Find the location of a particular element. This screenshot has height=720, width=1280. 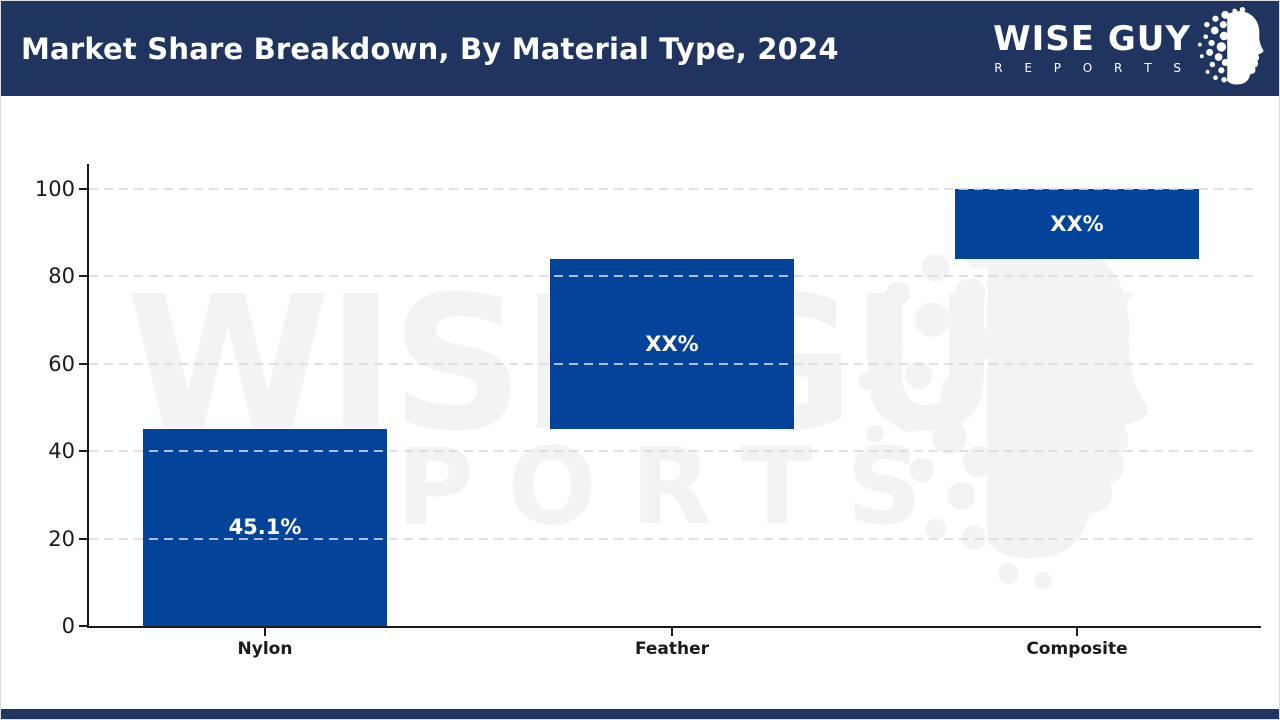

y-axis-tick-label: 40 is located at coordinates (61, 451).